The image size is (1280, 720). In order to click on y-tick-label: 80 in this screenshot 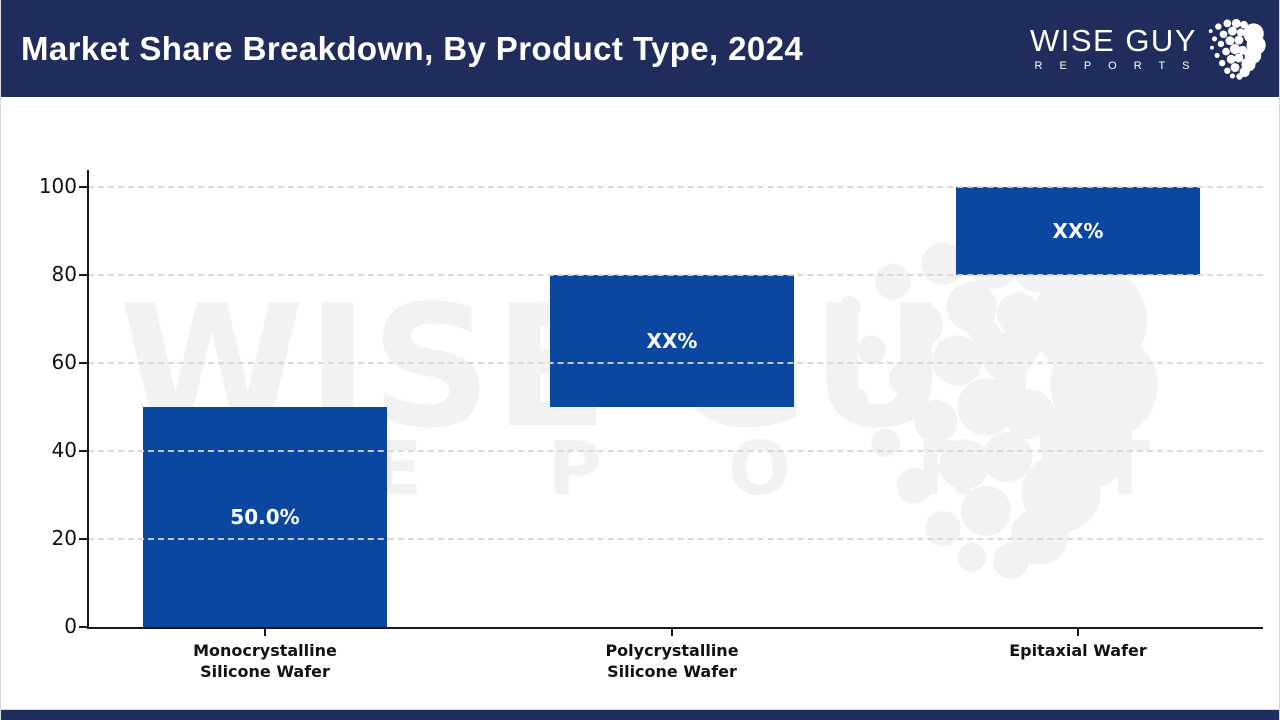, I will do `click(64, 274)`.